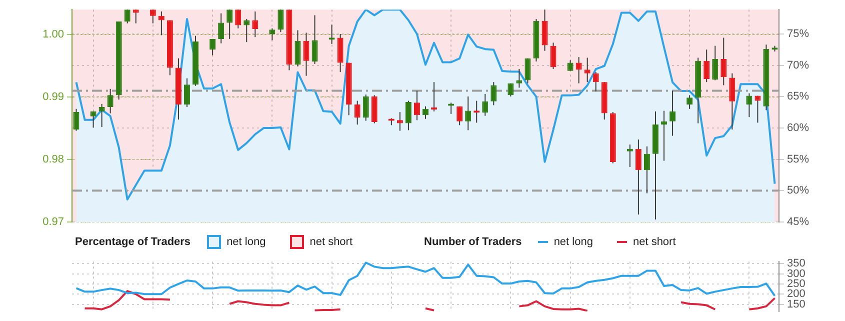 The image size is (845, 321). I want to click on y-tick-label: 350, so click(796, 264).